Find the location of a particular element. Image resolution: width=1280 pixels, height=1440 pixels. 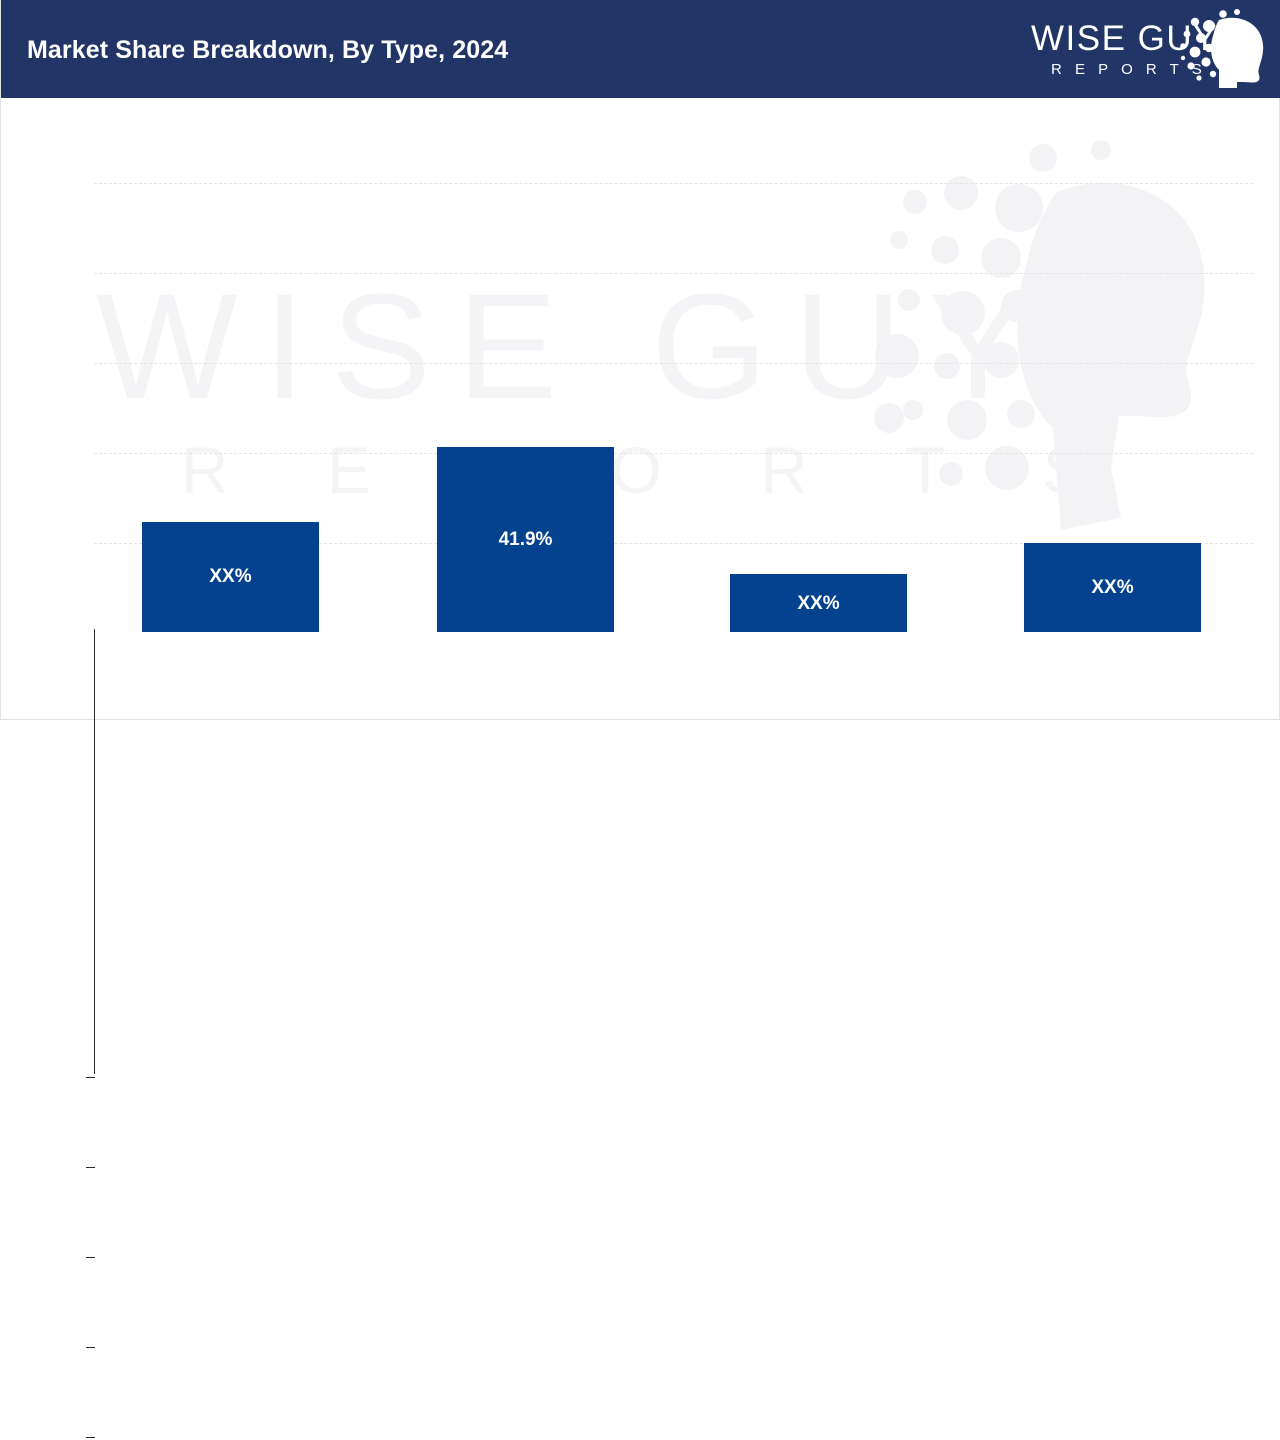

bar-head-up-displays: XX% is located at coordinates (818, 603).